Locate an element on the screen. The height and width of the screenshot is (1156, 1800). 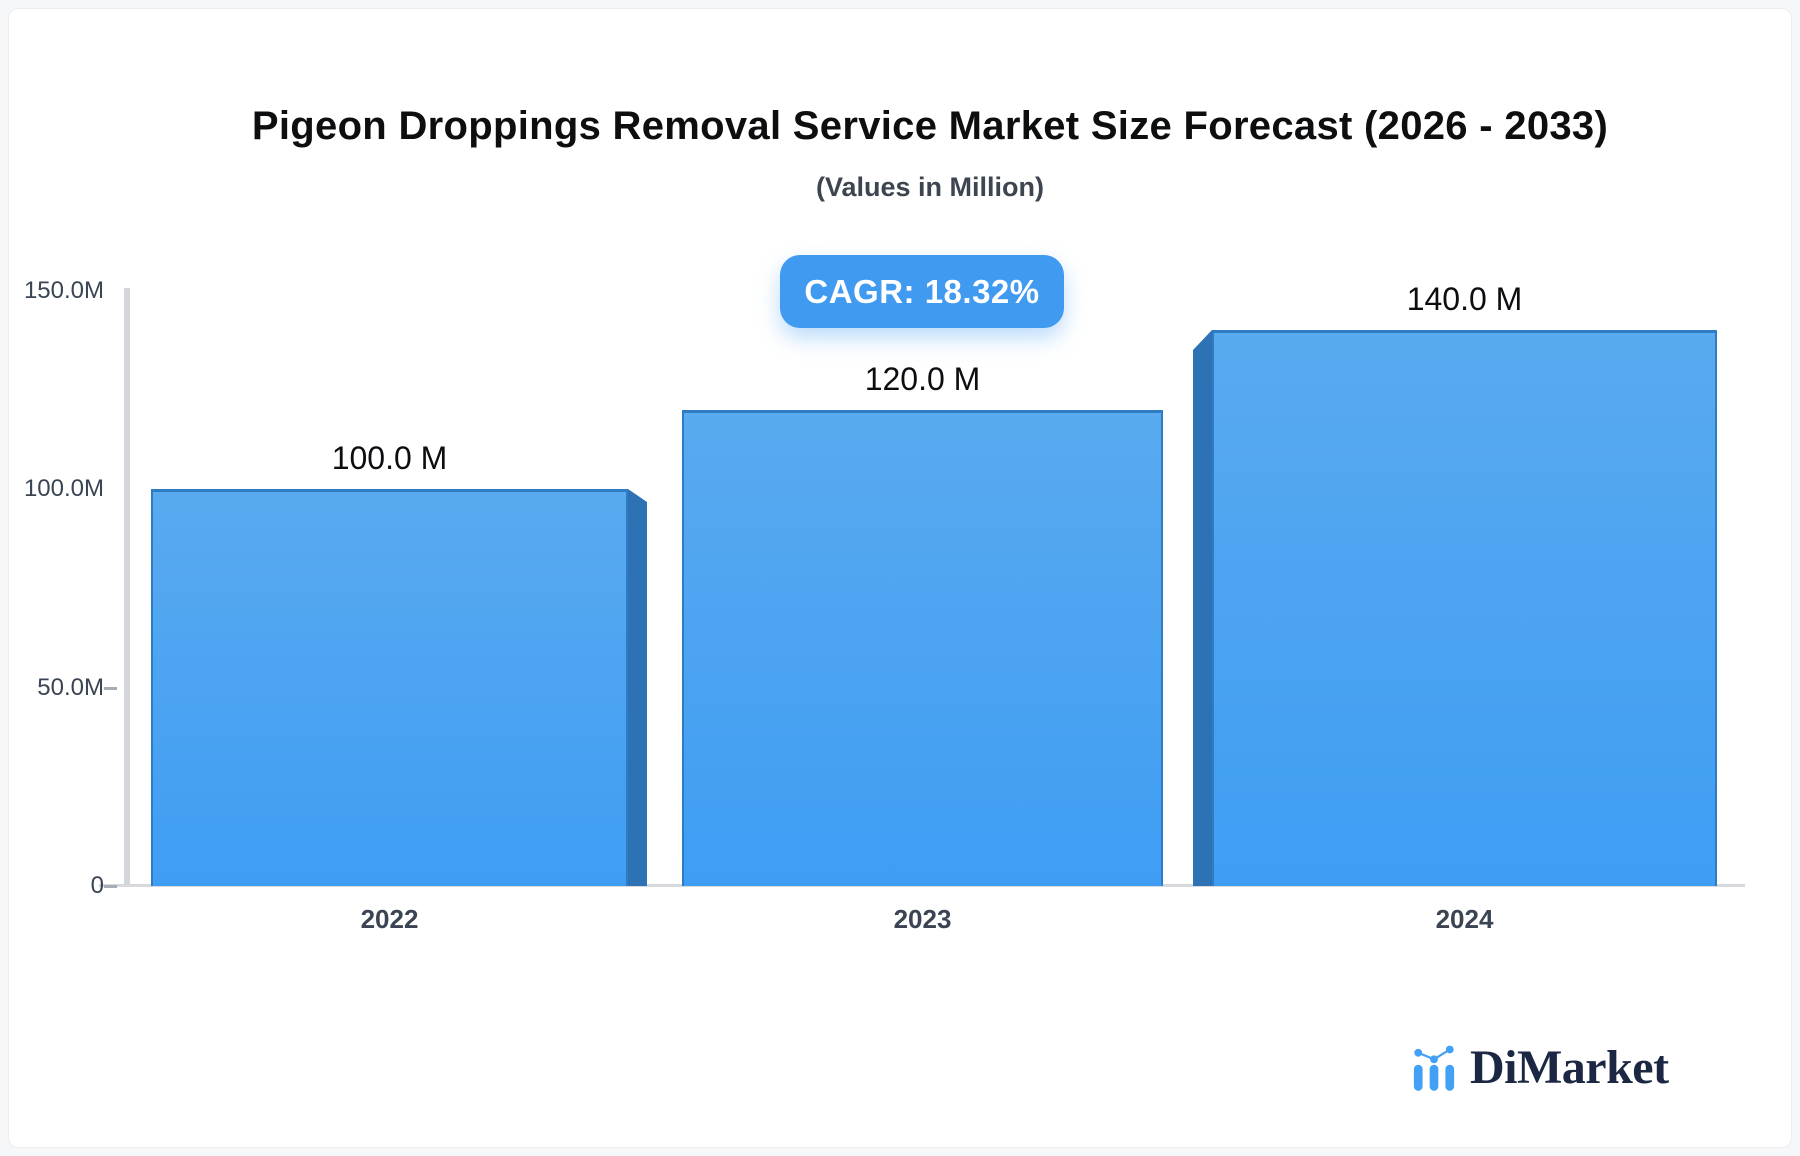
y-tick-label: 50.0M is located at coordinates (70, 687).